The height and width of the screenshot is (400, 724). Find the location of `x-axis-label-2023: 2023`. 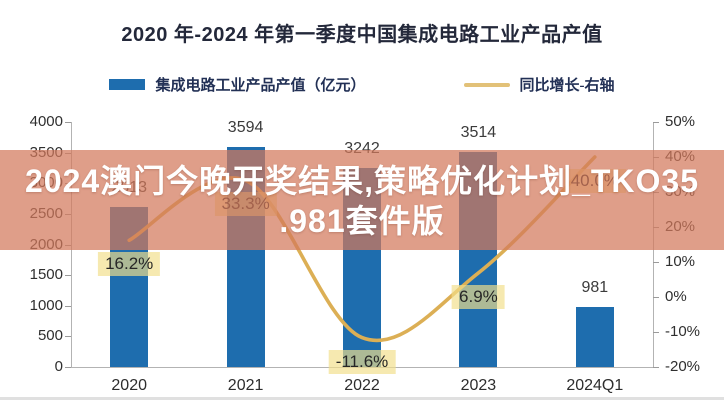

x-axis-label-2023: 2023 is located at coordinates (478, 385).